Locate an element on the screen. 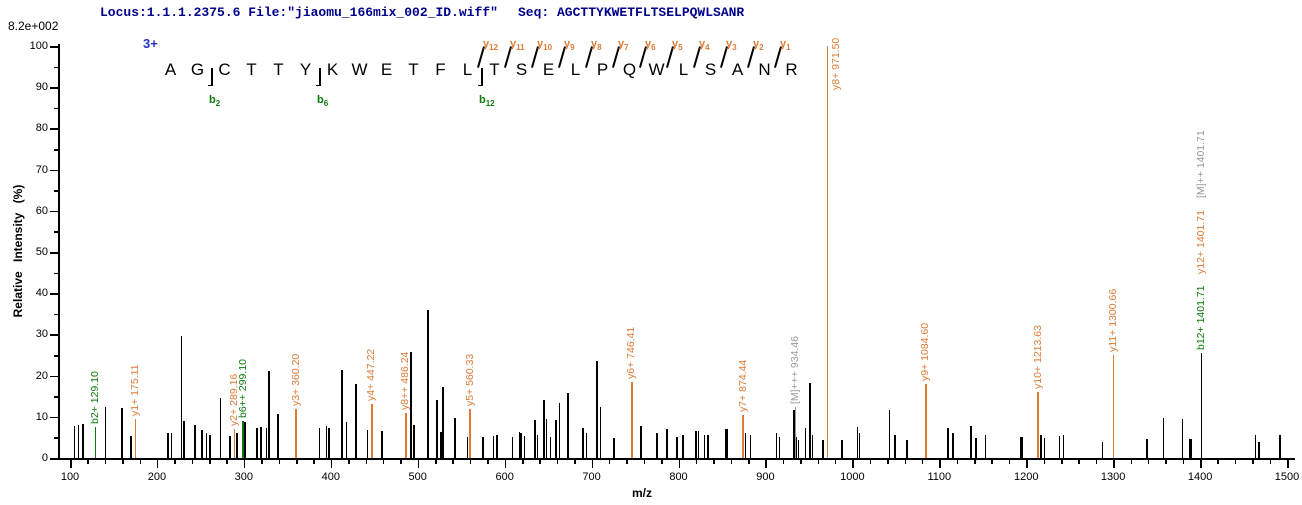  residue-A: A is located at coordinates (170, 70).